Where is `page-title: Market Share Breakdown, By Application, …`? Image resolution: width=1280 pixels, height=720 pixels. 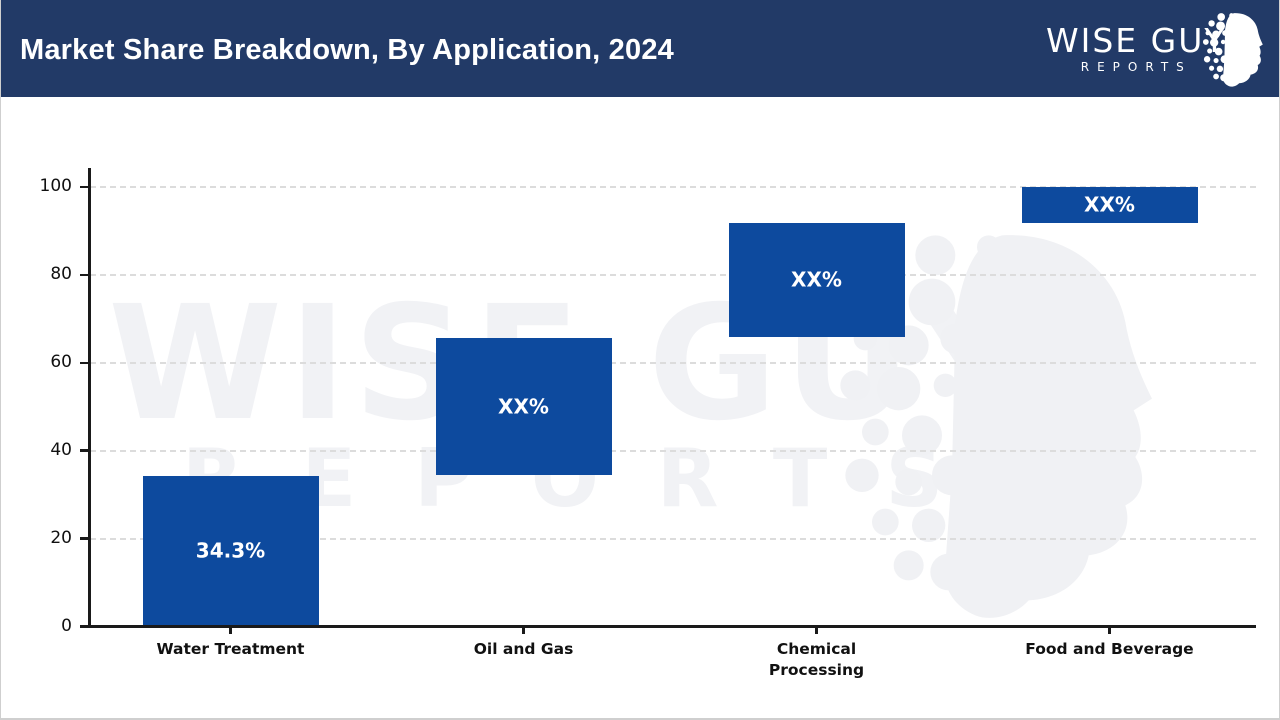 page-title: Market Share Breakdown, By Application, … is located at coordinates (347, 50).